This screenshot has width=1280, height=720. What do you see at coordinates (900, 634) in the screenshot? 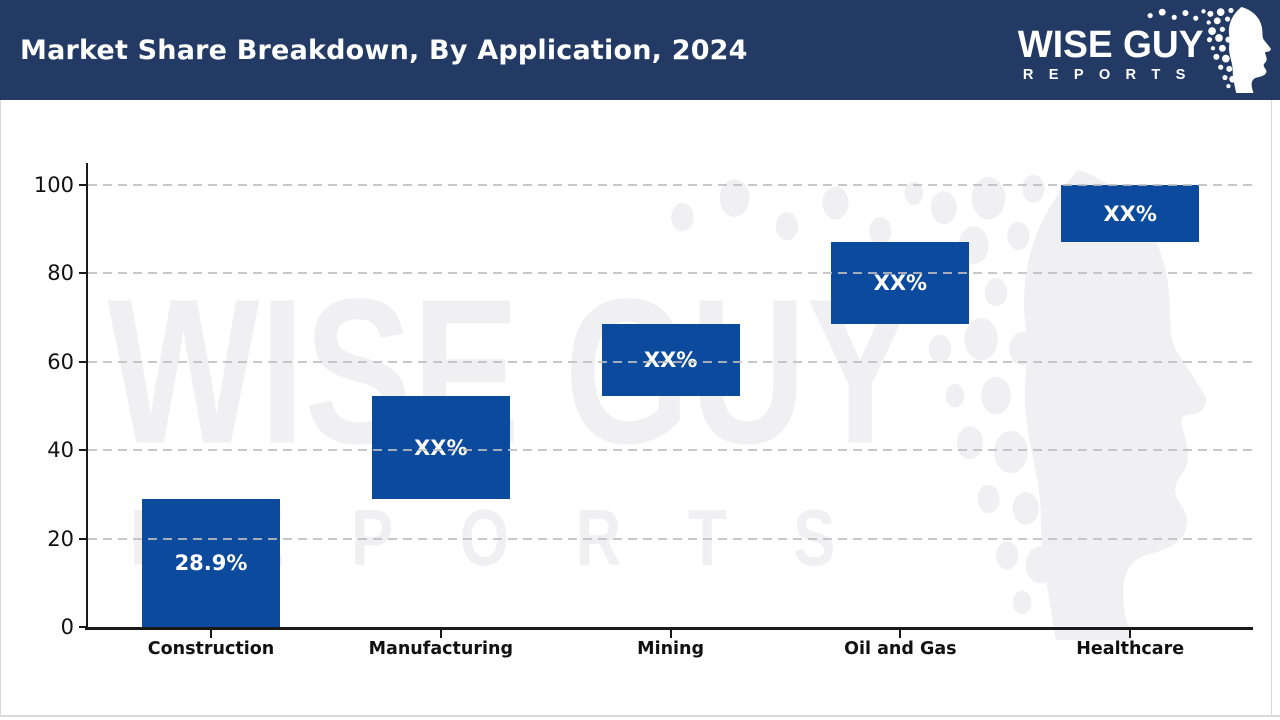
I see `x-tick-mark-oil-and-gas` at bounding box center [900, 634].